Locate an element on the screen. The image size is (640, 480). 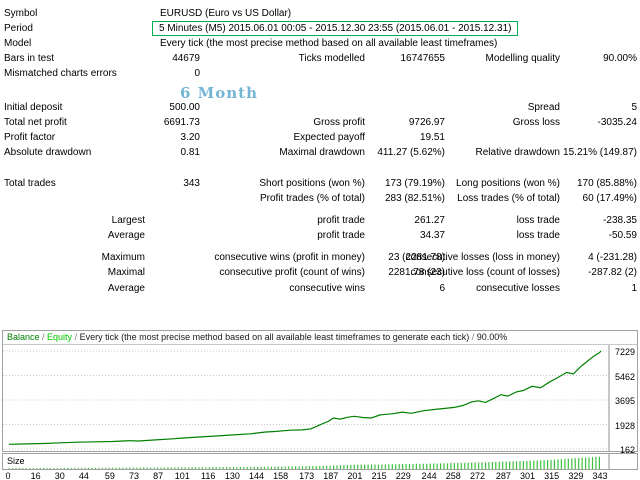
long-positions-value: 170 (85.88%) is located at coordinates (606, 183).